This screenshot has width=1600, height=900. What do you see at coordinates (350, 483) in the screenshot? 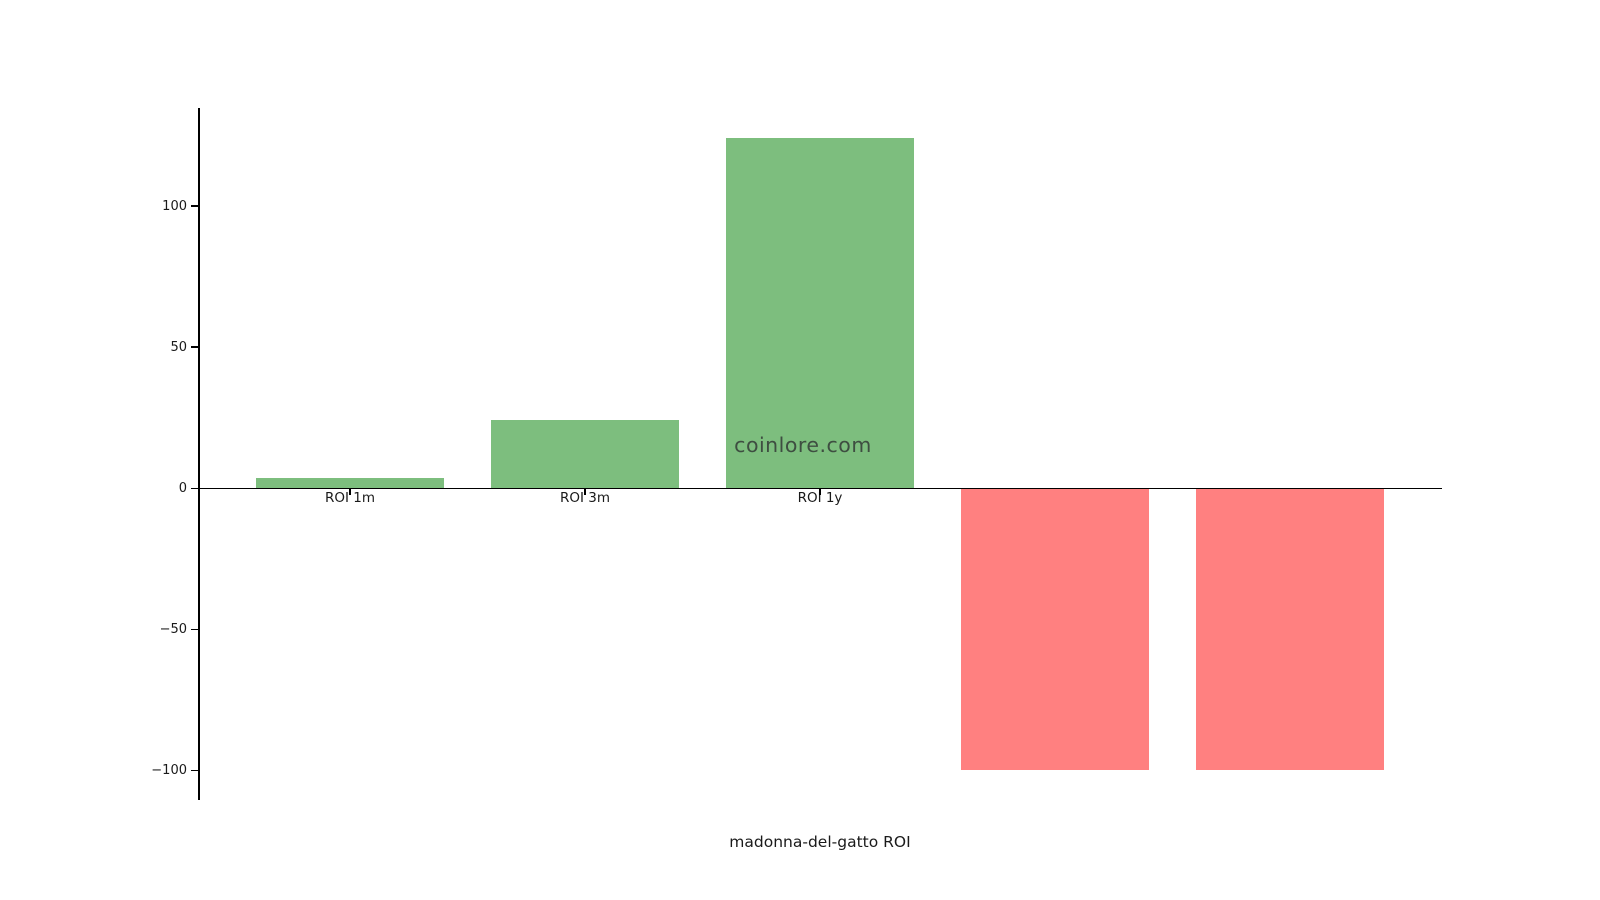
I see `bar-roi-1m` at bounding box center [350, 483].